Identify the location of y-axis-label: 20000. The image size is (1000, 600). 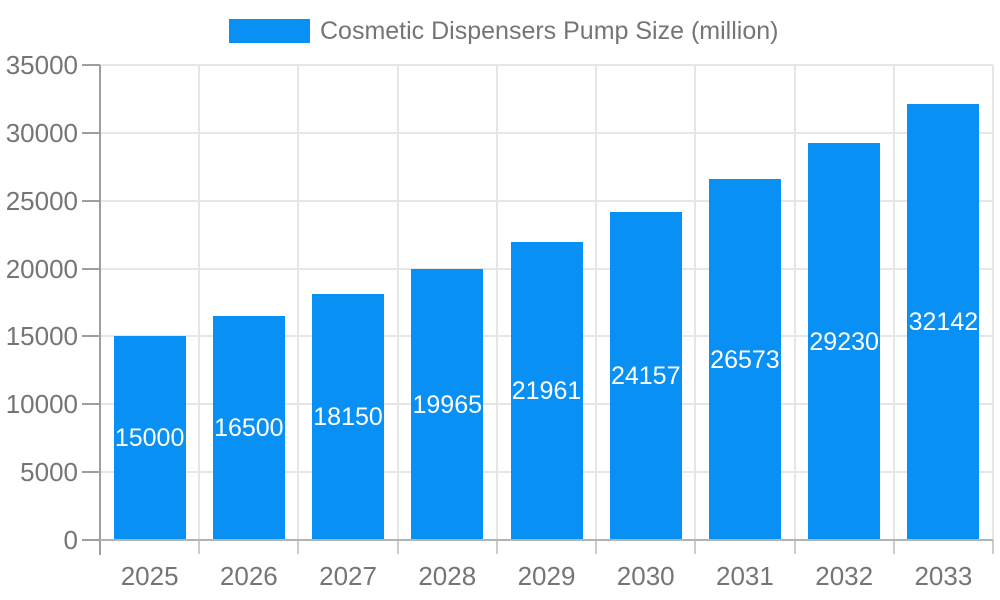
(41, 268).